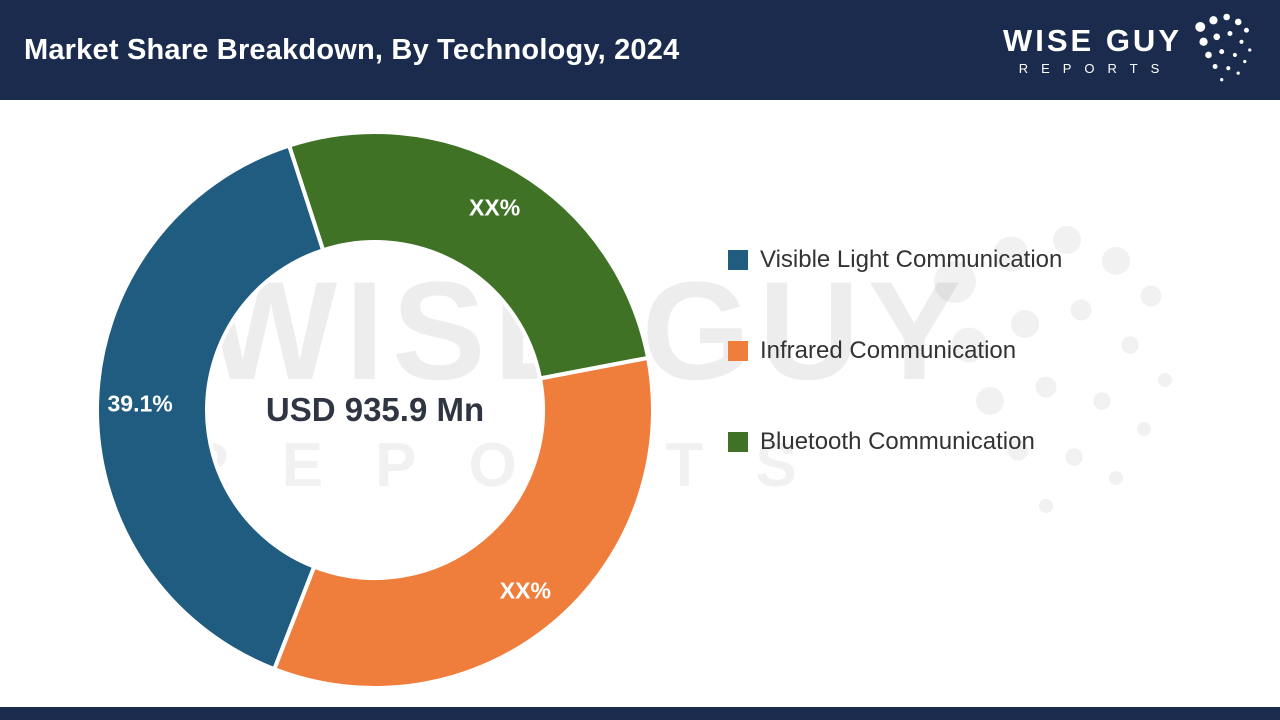 The image size is (1280, 720). Describe the element at coordinates (640, 713) in the screenshot. I see `footer-bar` at that location.